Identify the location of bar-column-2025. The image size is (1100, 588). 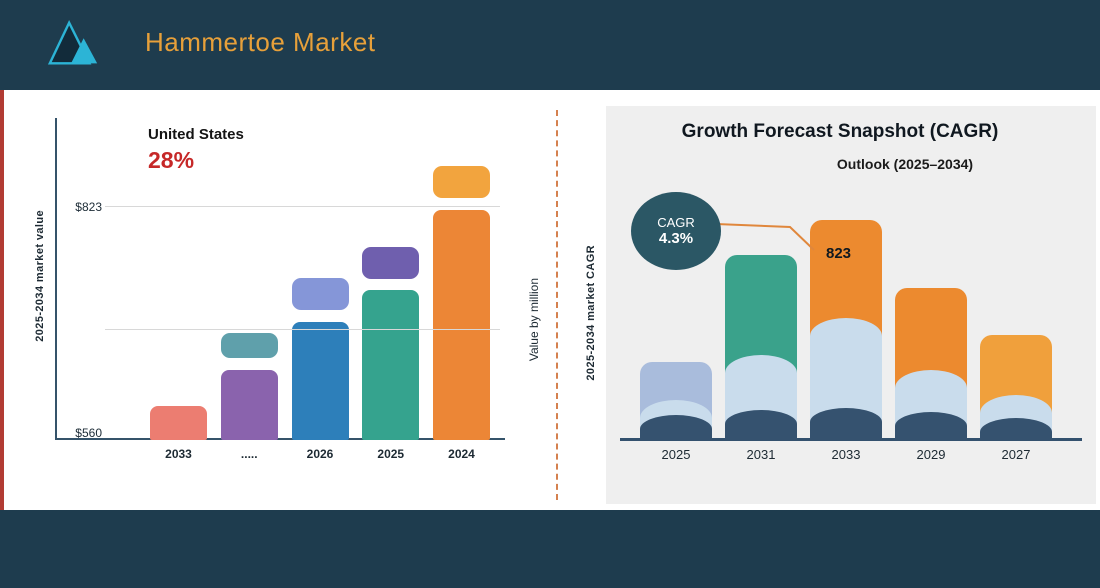
(391, 270).